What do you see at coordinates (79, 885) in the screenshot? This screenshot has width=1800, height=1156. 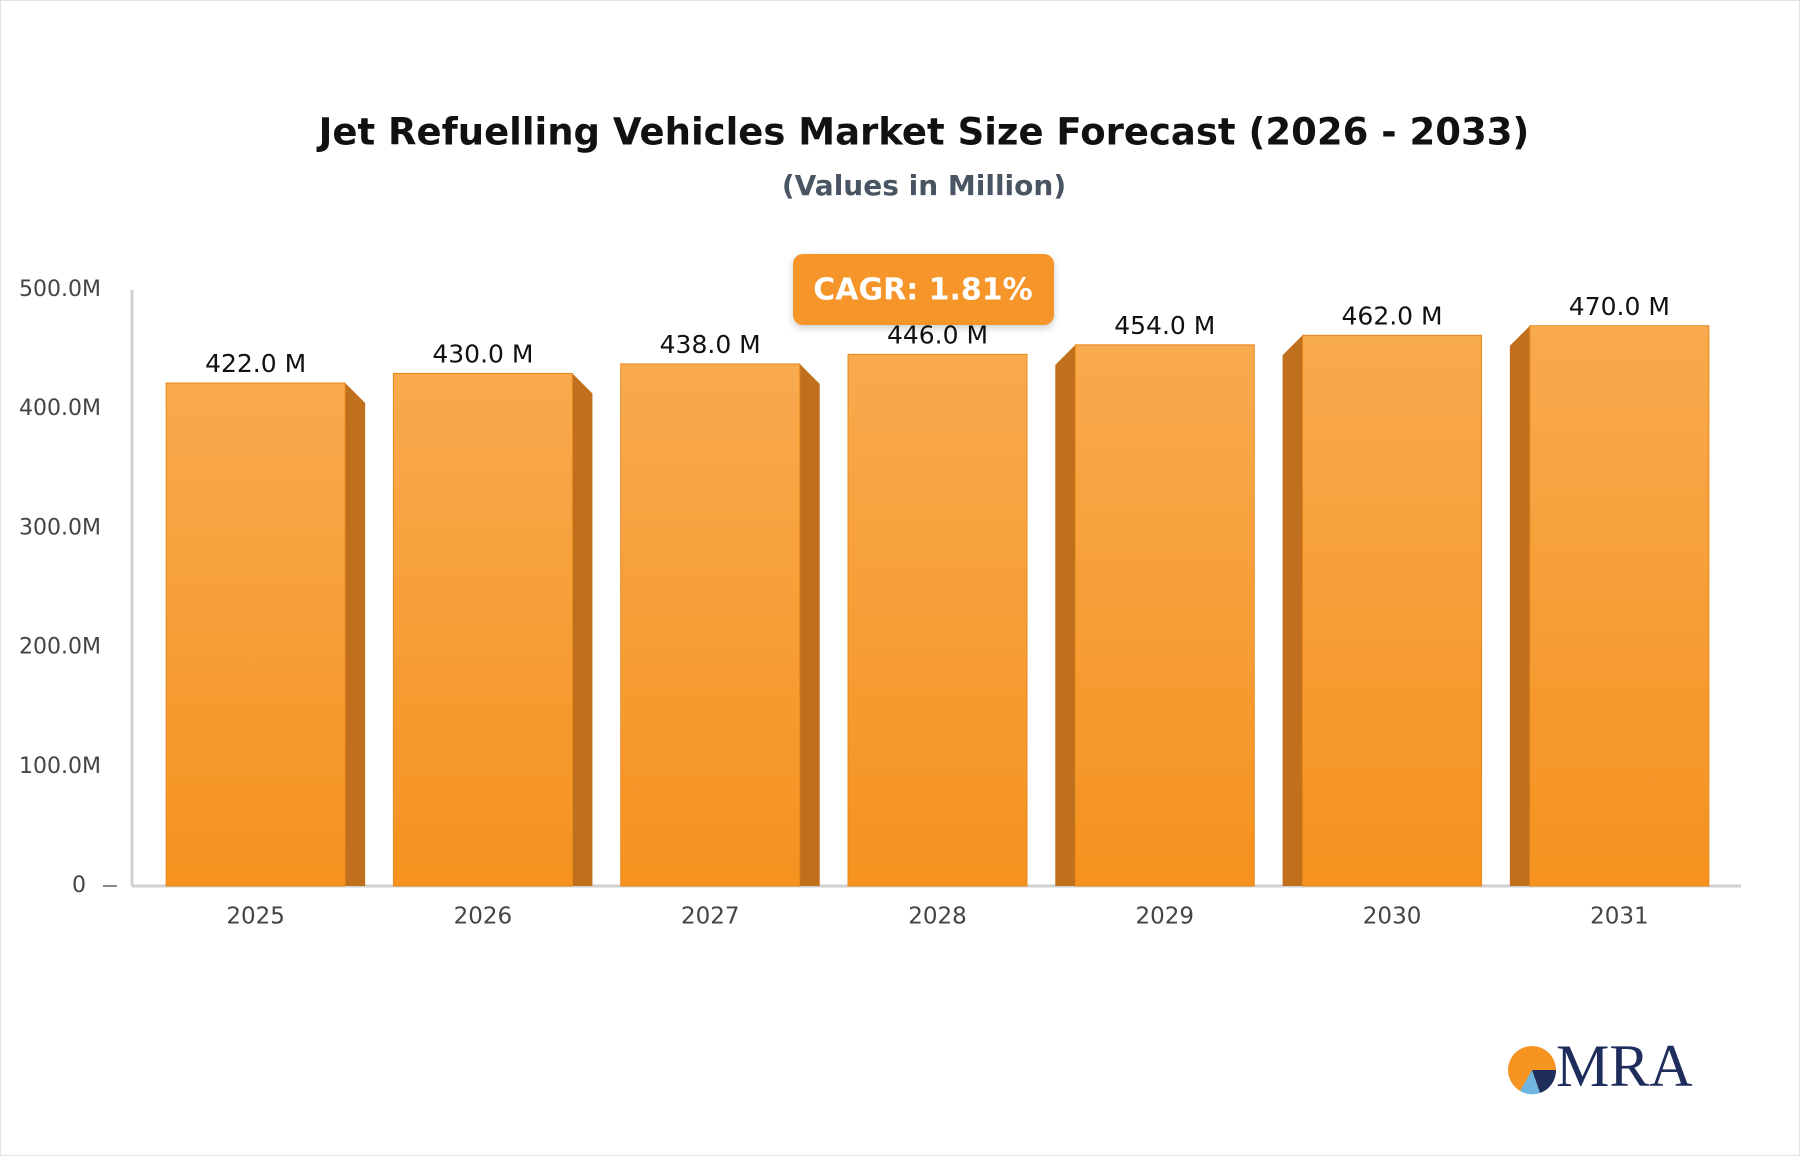 I see `y-tick-label: 0` at bounding box center [79, 885].